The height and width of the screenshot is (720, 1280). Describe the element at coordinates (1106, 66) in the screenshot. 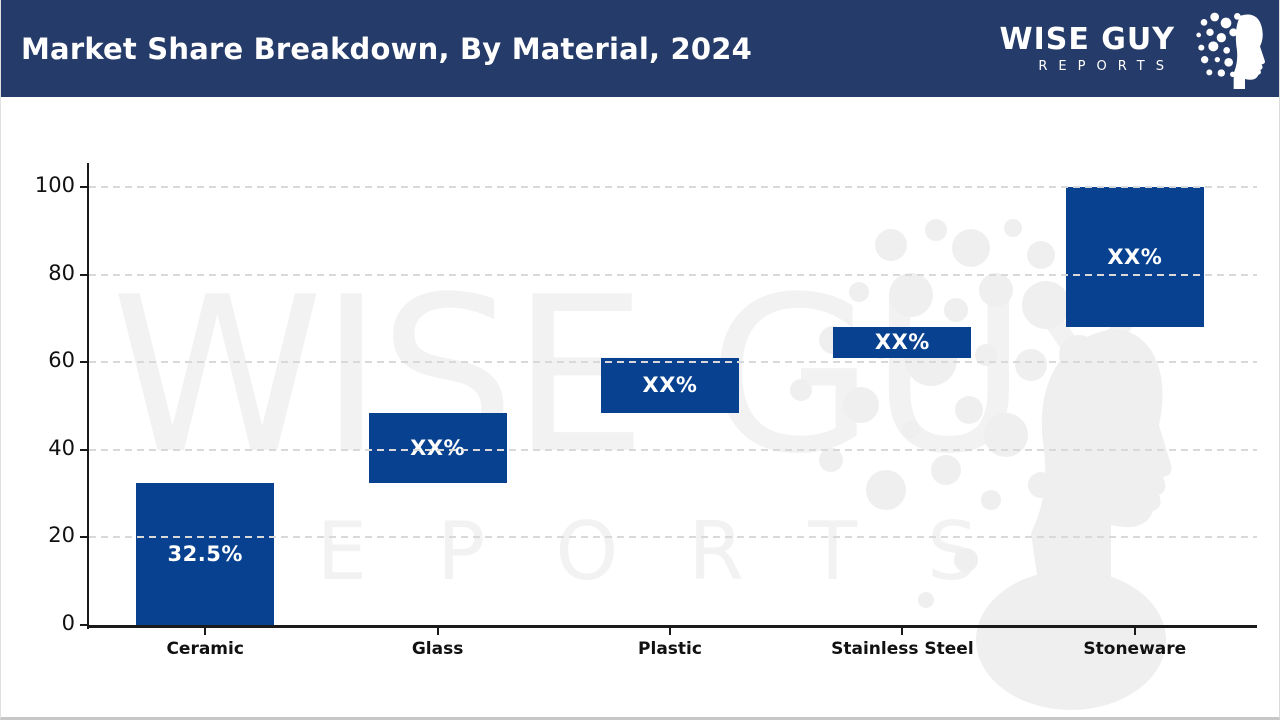

I see `logo-reports-label: REPORTS` at that location.